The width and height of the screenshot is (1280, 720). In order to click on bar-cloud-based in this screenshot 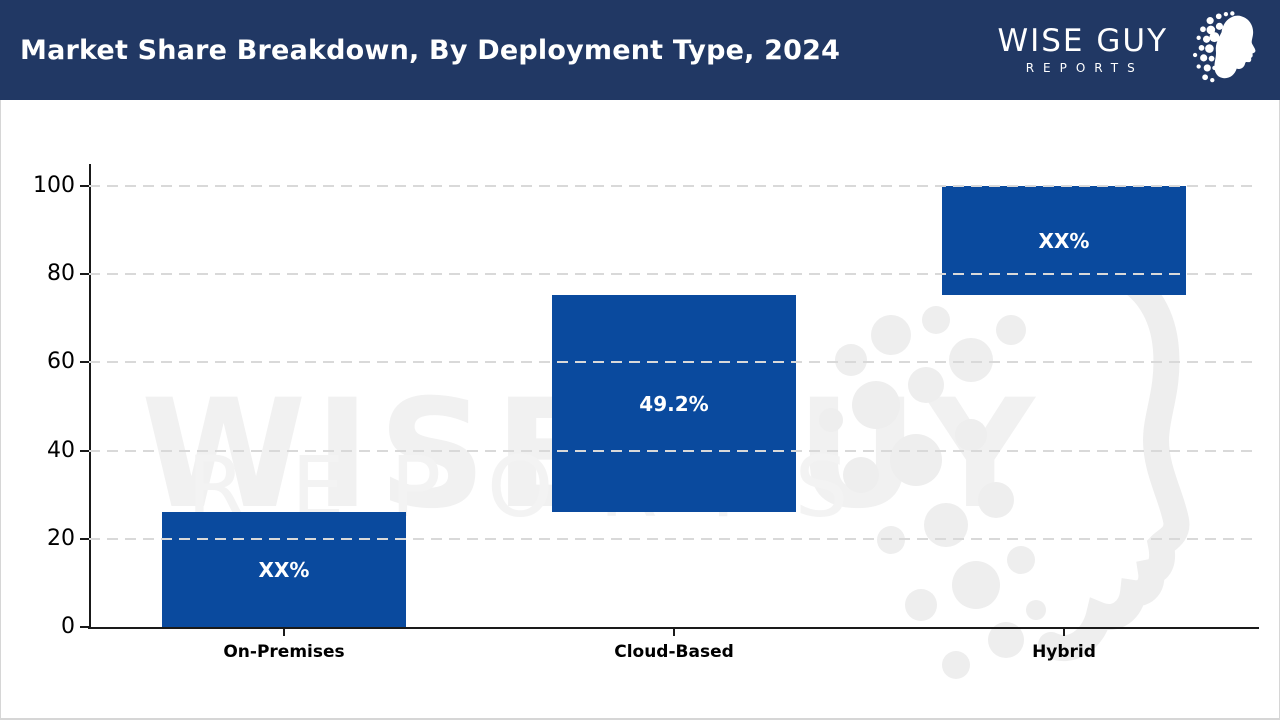, I will do `click(674, 404)`.